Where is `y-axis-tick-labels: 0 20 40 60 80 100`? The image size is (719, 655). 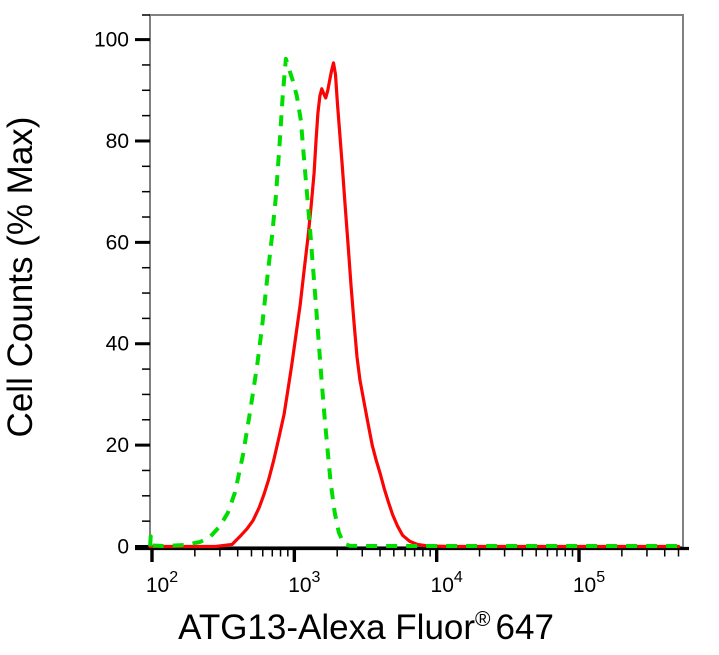 y-axis-tick-labels: 0 20 40 60 80 100 is located at coordinates (111, 294).